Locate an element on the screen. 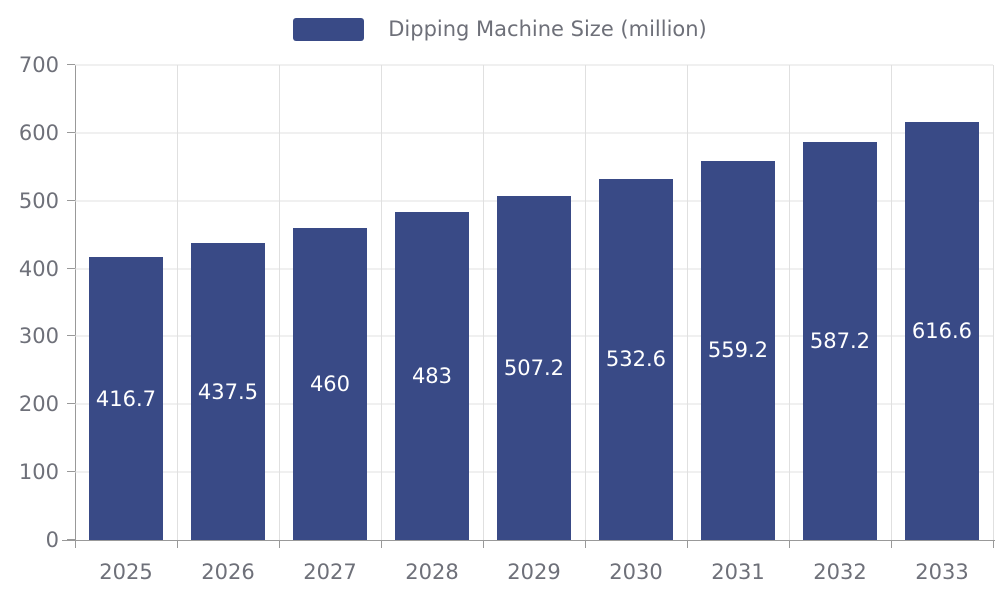 The image size is (1000, 600). bar-value-label: 507.2 is located at coordinates (534, 367).